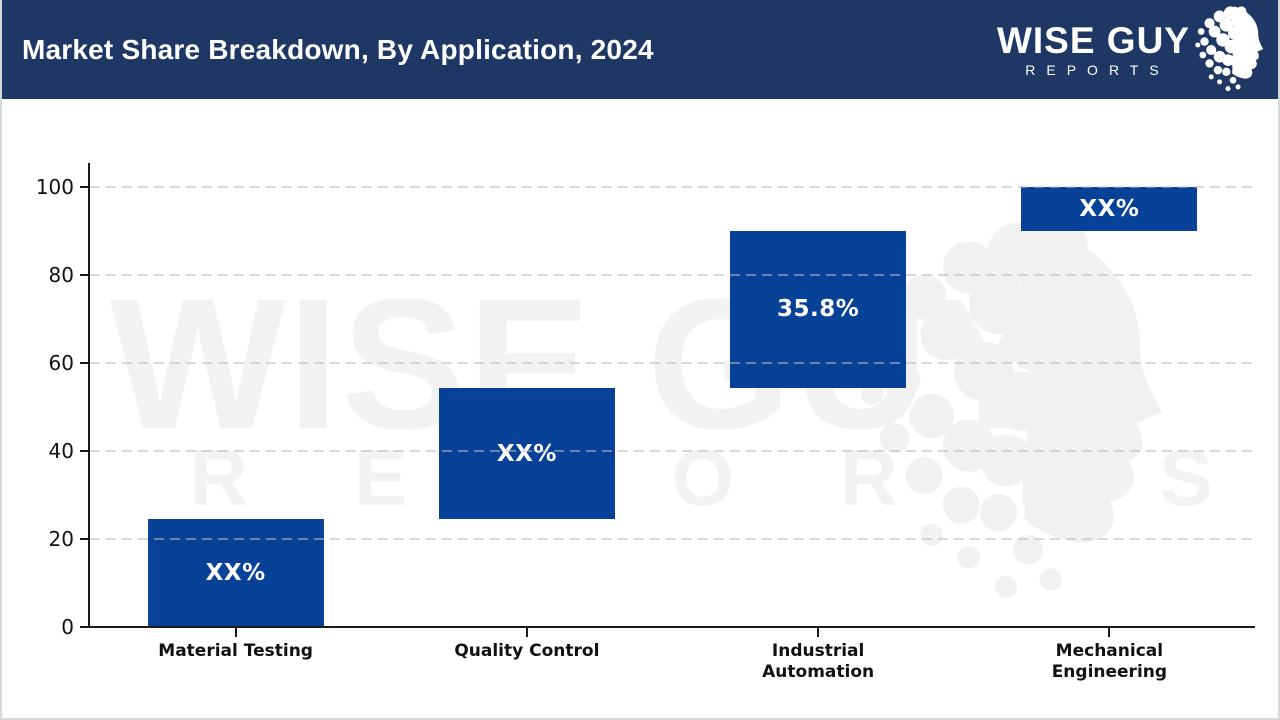 Image resolution: width=1280 pixels, height=720 pixels. What do you see at coordinates (61, 275) in the screenshot?
I see `y-tick-label: 80` at bounding box center [61, 275].